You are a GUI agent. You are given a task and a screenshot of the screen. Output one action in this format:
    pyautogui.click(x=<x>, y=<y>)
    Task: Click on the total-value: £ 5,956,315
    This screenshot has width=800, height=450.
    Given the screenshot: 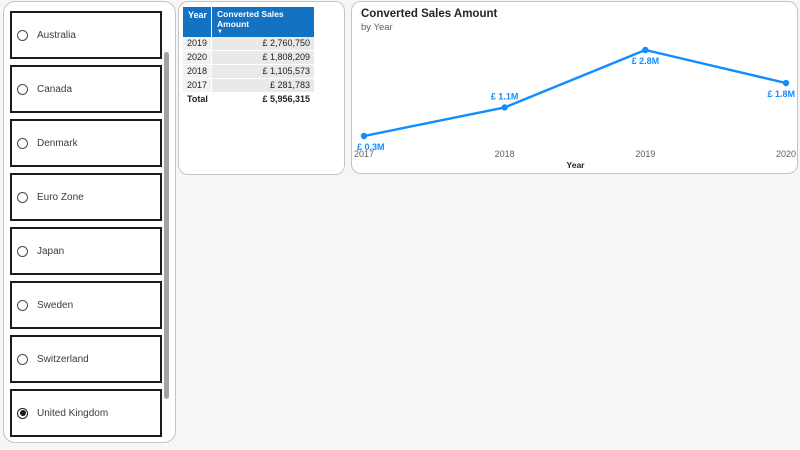 What is the action you would take?
    pyautogui.click(x=266, y=99)
    